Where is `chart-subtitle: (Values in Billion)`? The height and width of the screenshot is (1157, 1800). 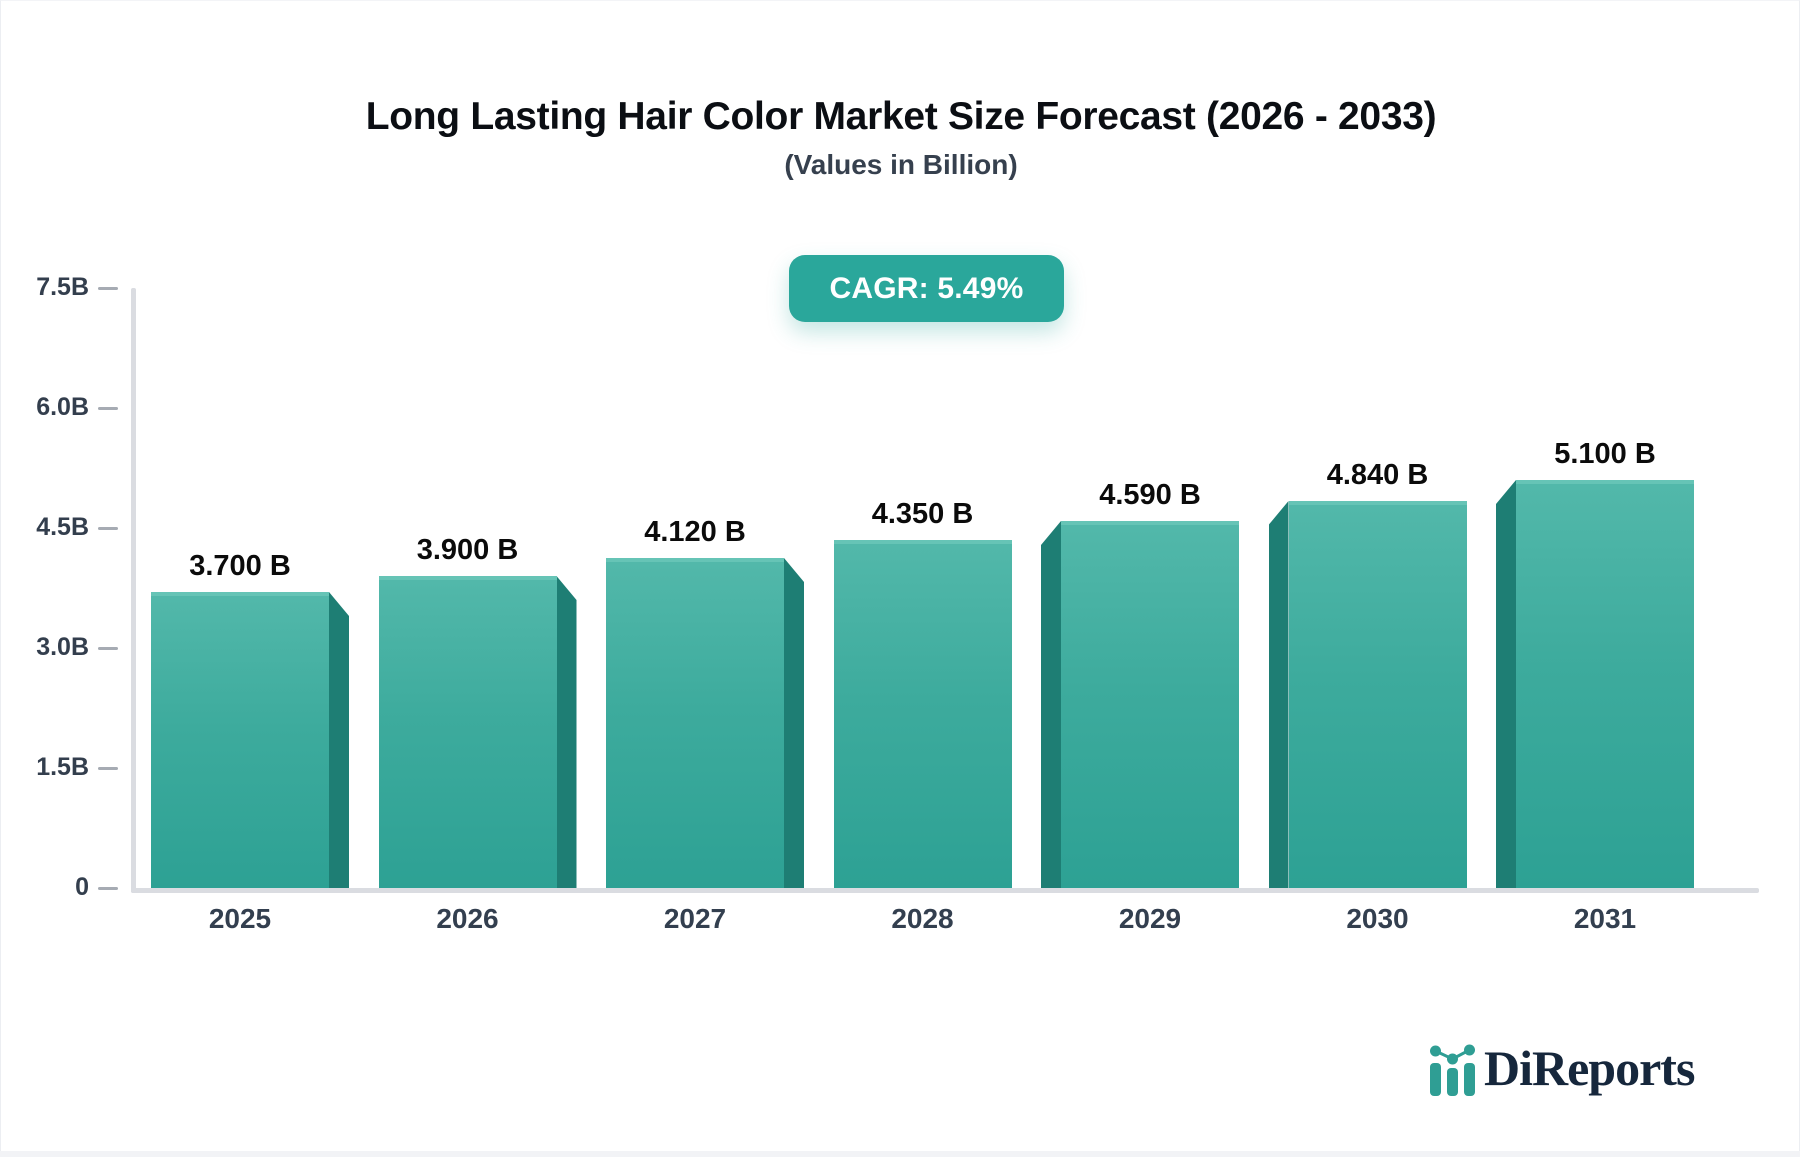 chart-subtitle: (Values in Billion) is located at coordinates (901, 164).